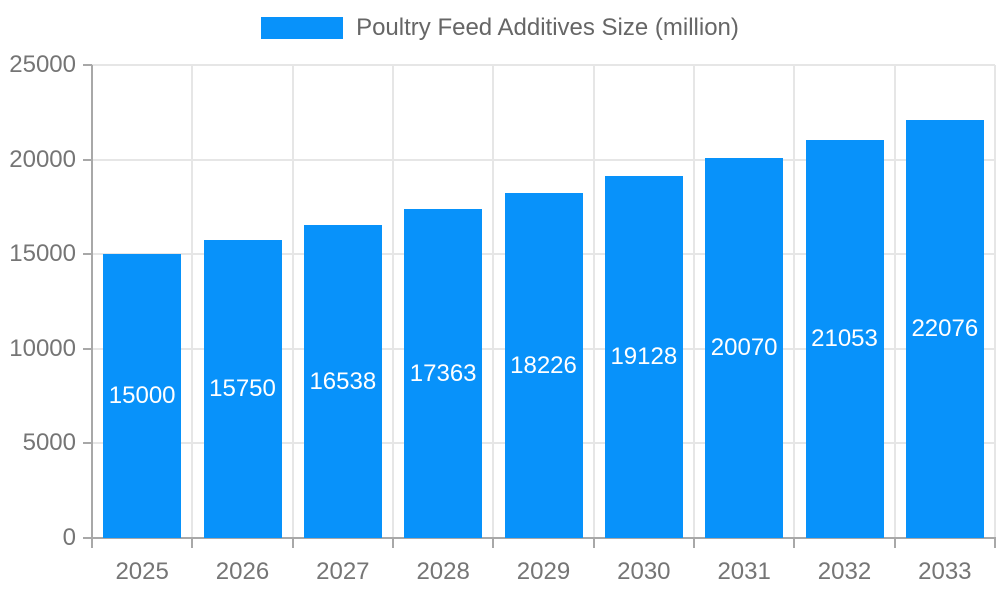  I want to click on x-axis-line, so click(543, 538).